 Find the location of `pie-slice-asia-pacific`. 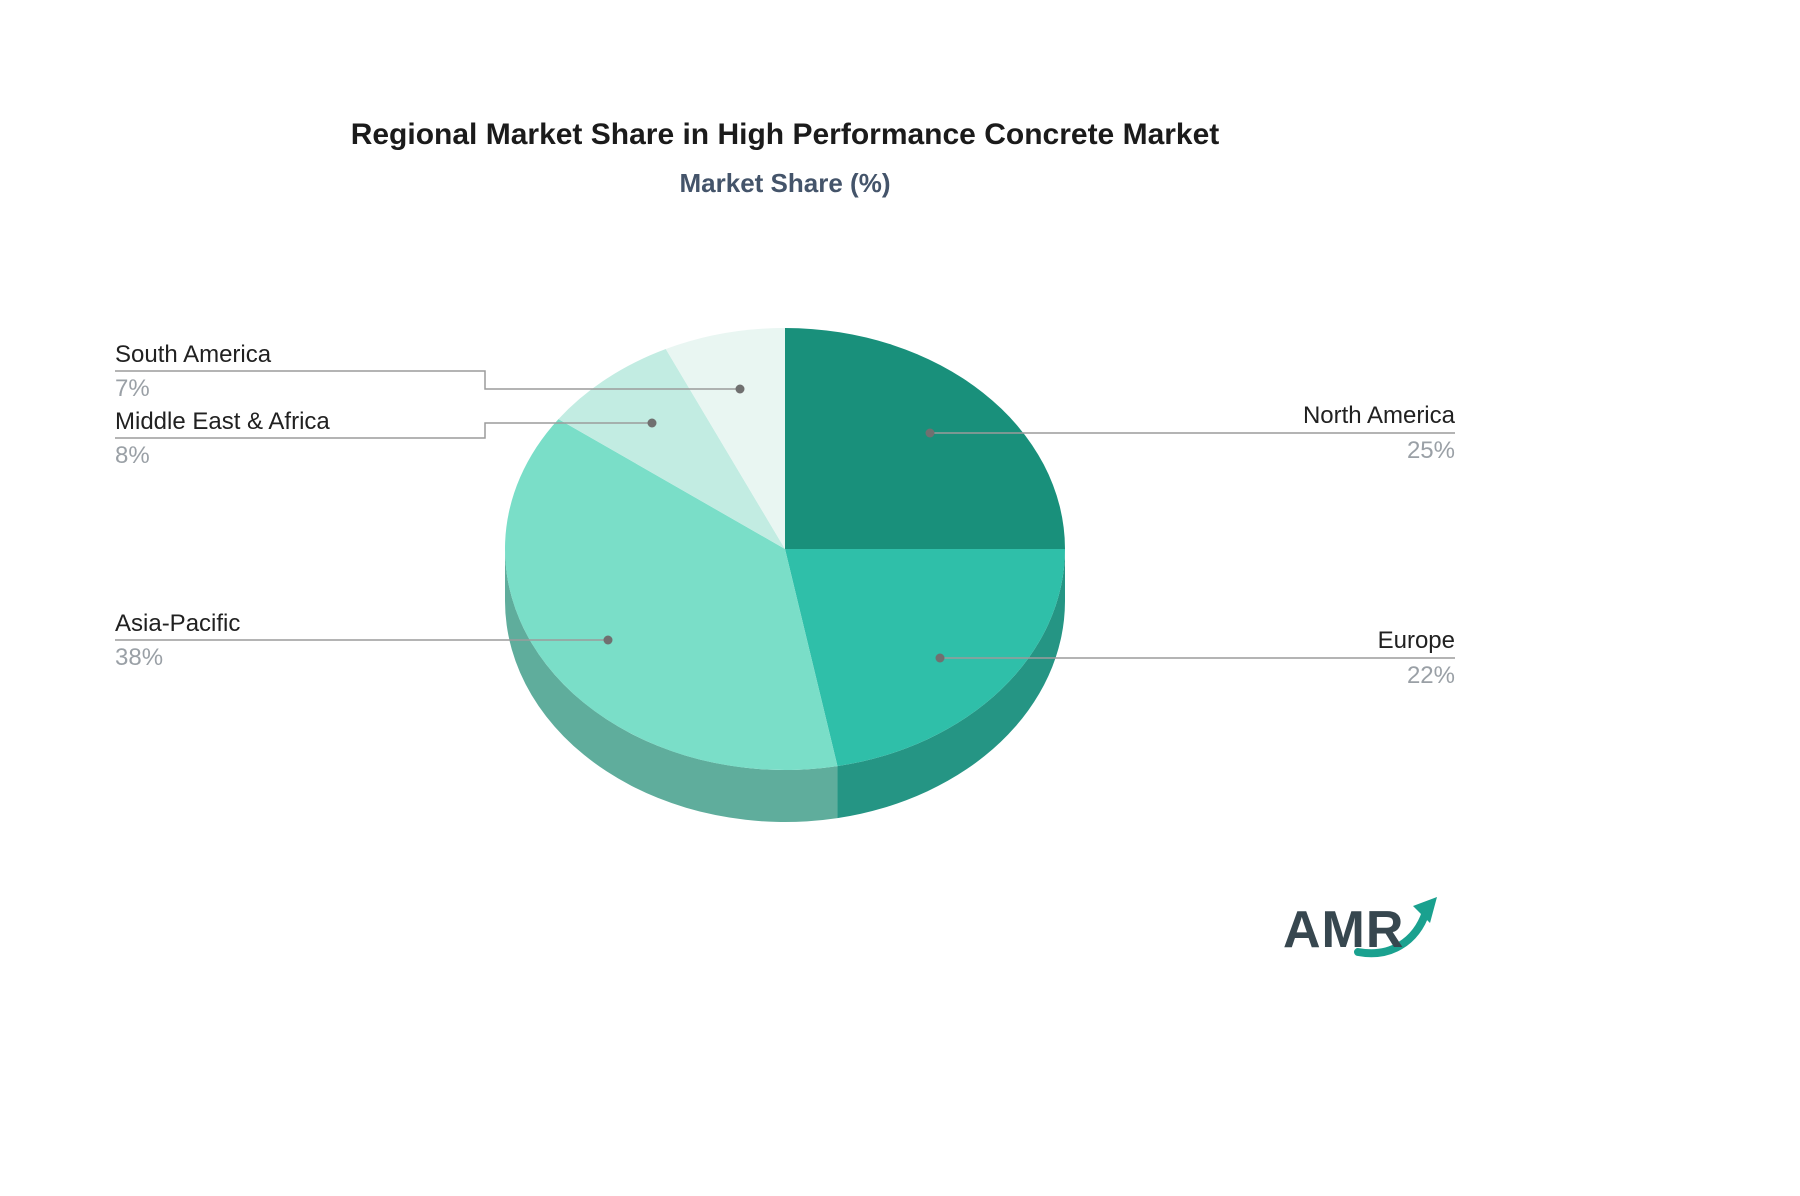

pie-slice-asia-pacific is located at coordinates (671, 595).